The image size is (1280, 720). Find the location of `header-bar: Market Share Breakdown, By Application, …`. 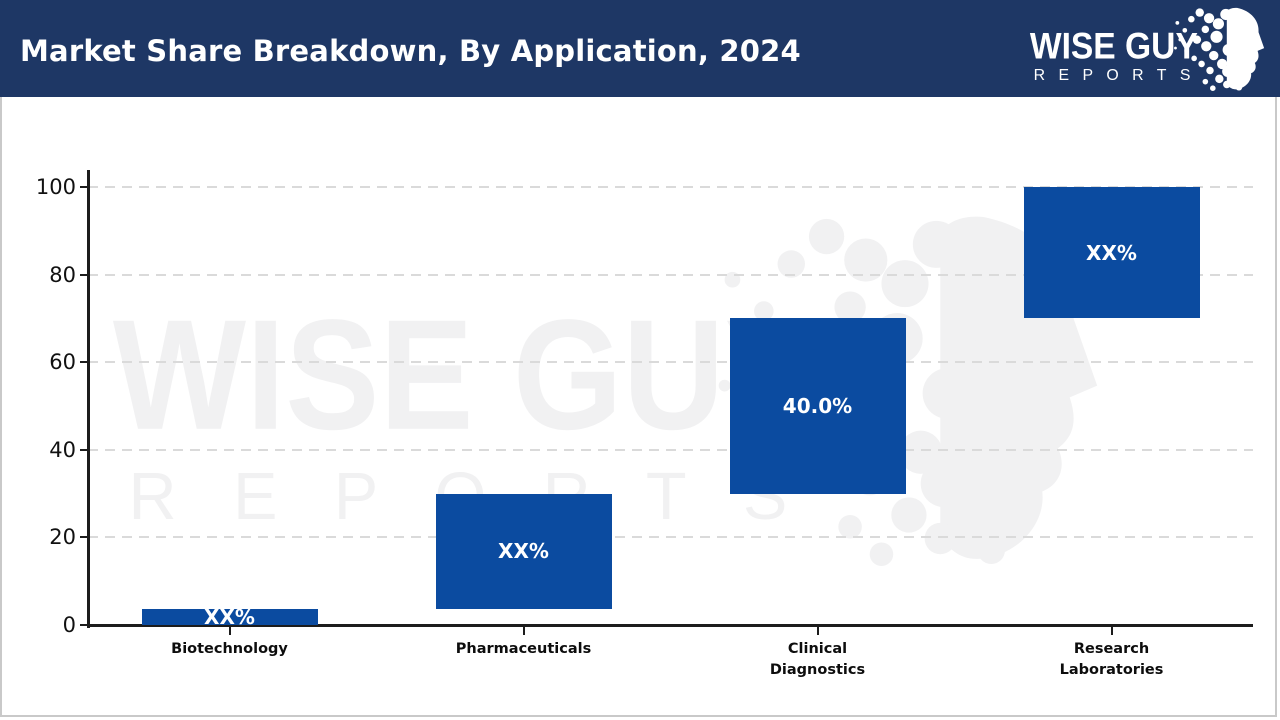

header-bar: Market Share Breakdown, By Application, … is located at coordinates (640, 48).